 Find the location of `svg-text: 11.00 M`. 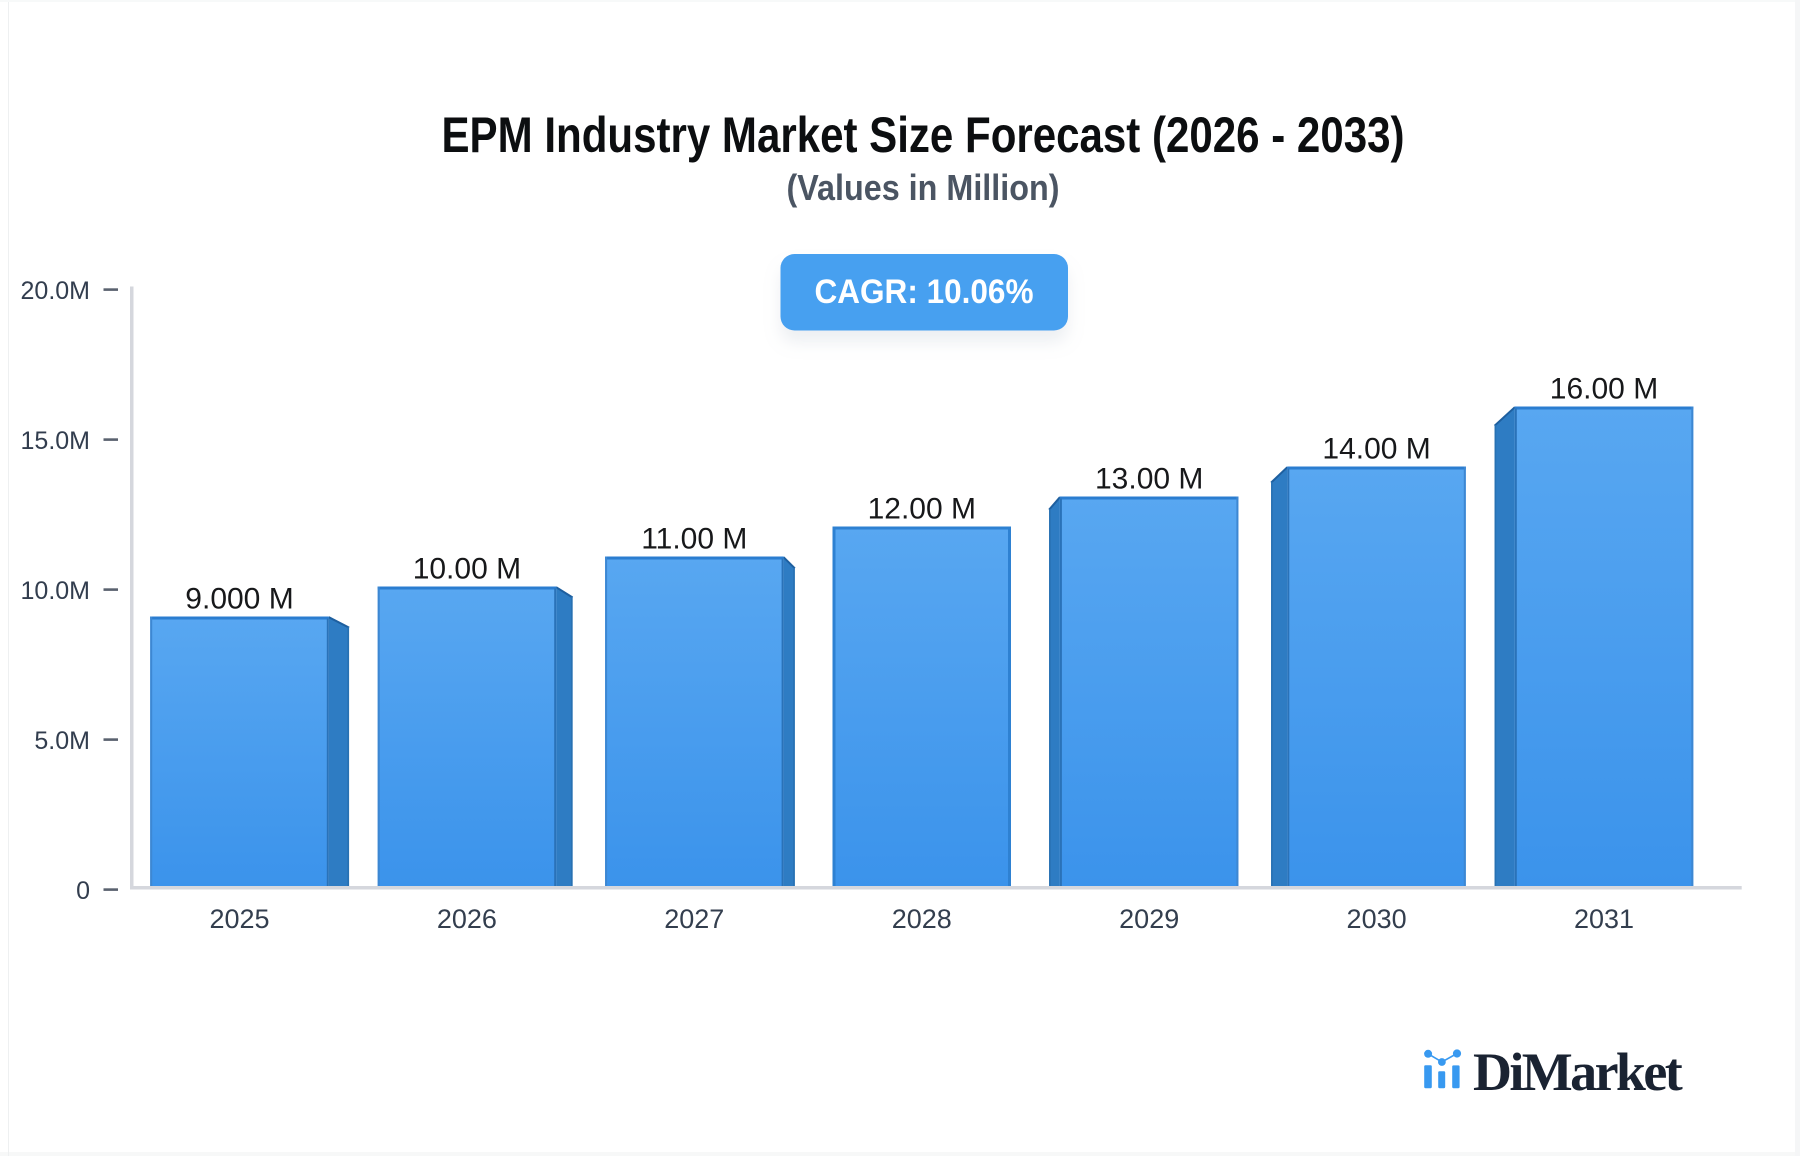

svg-text: 11.00 M is located at coordinates (694, 539).